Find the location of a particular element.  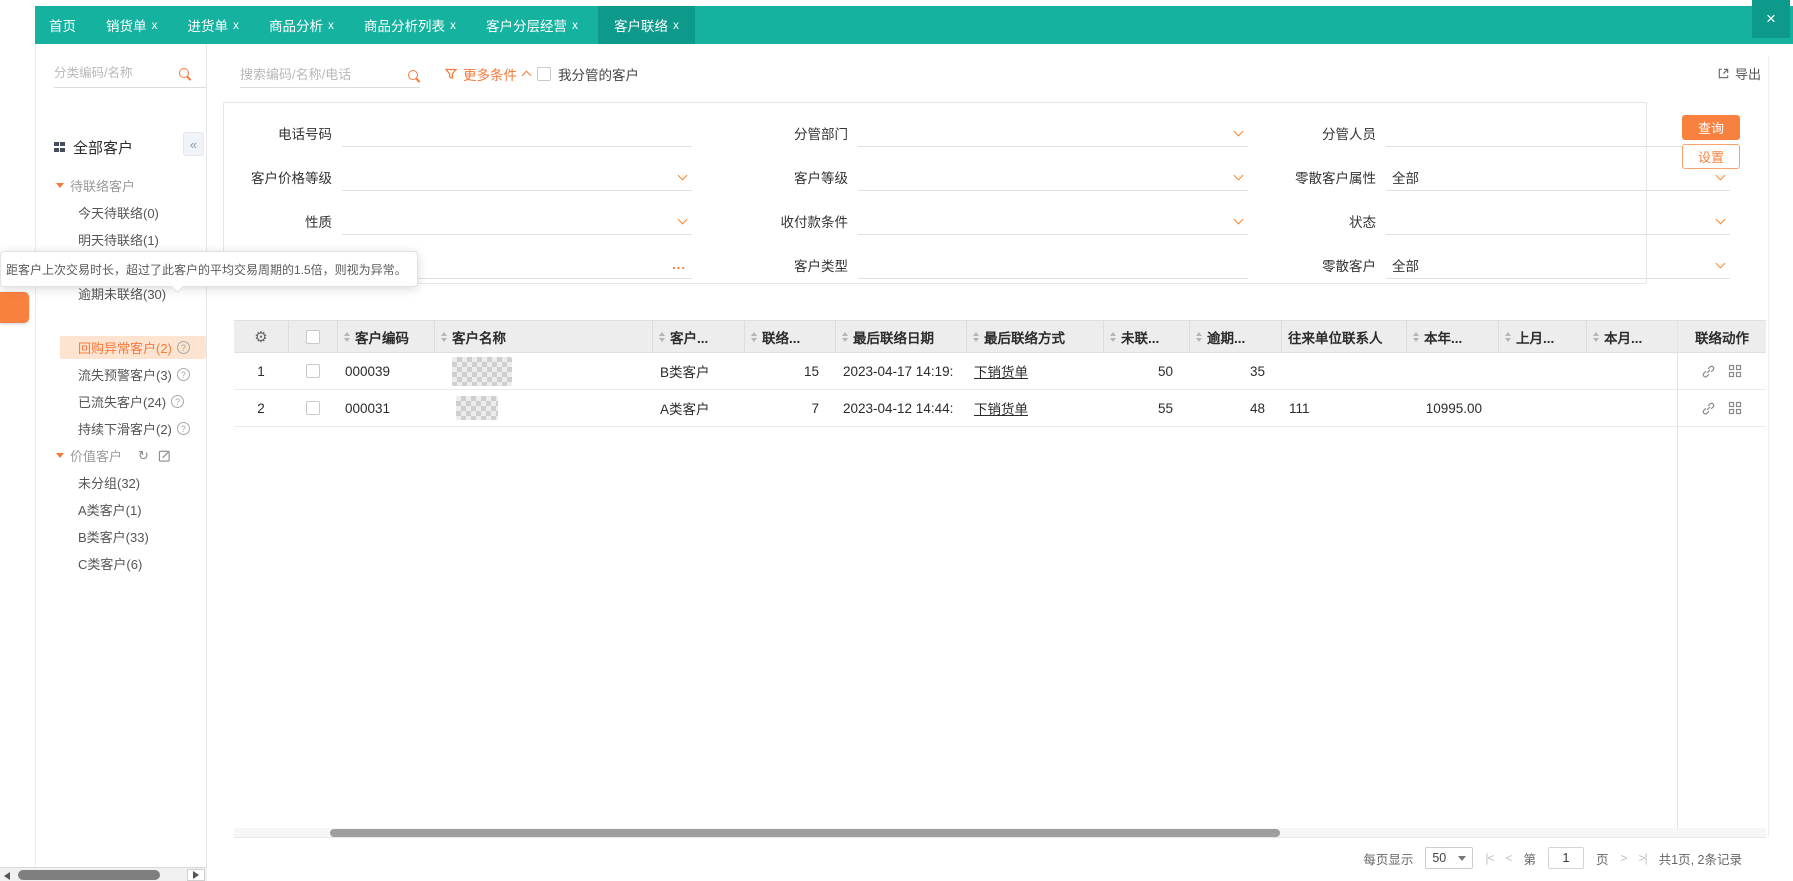

next-page-button: > is located at coordinates (1624, 858).